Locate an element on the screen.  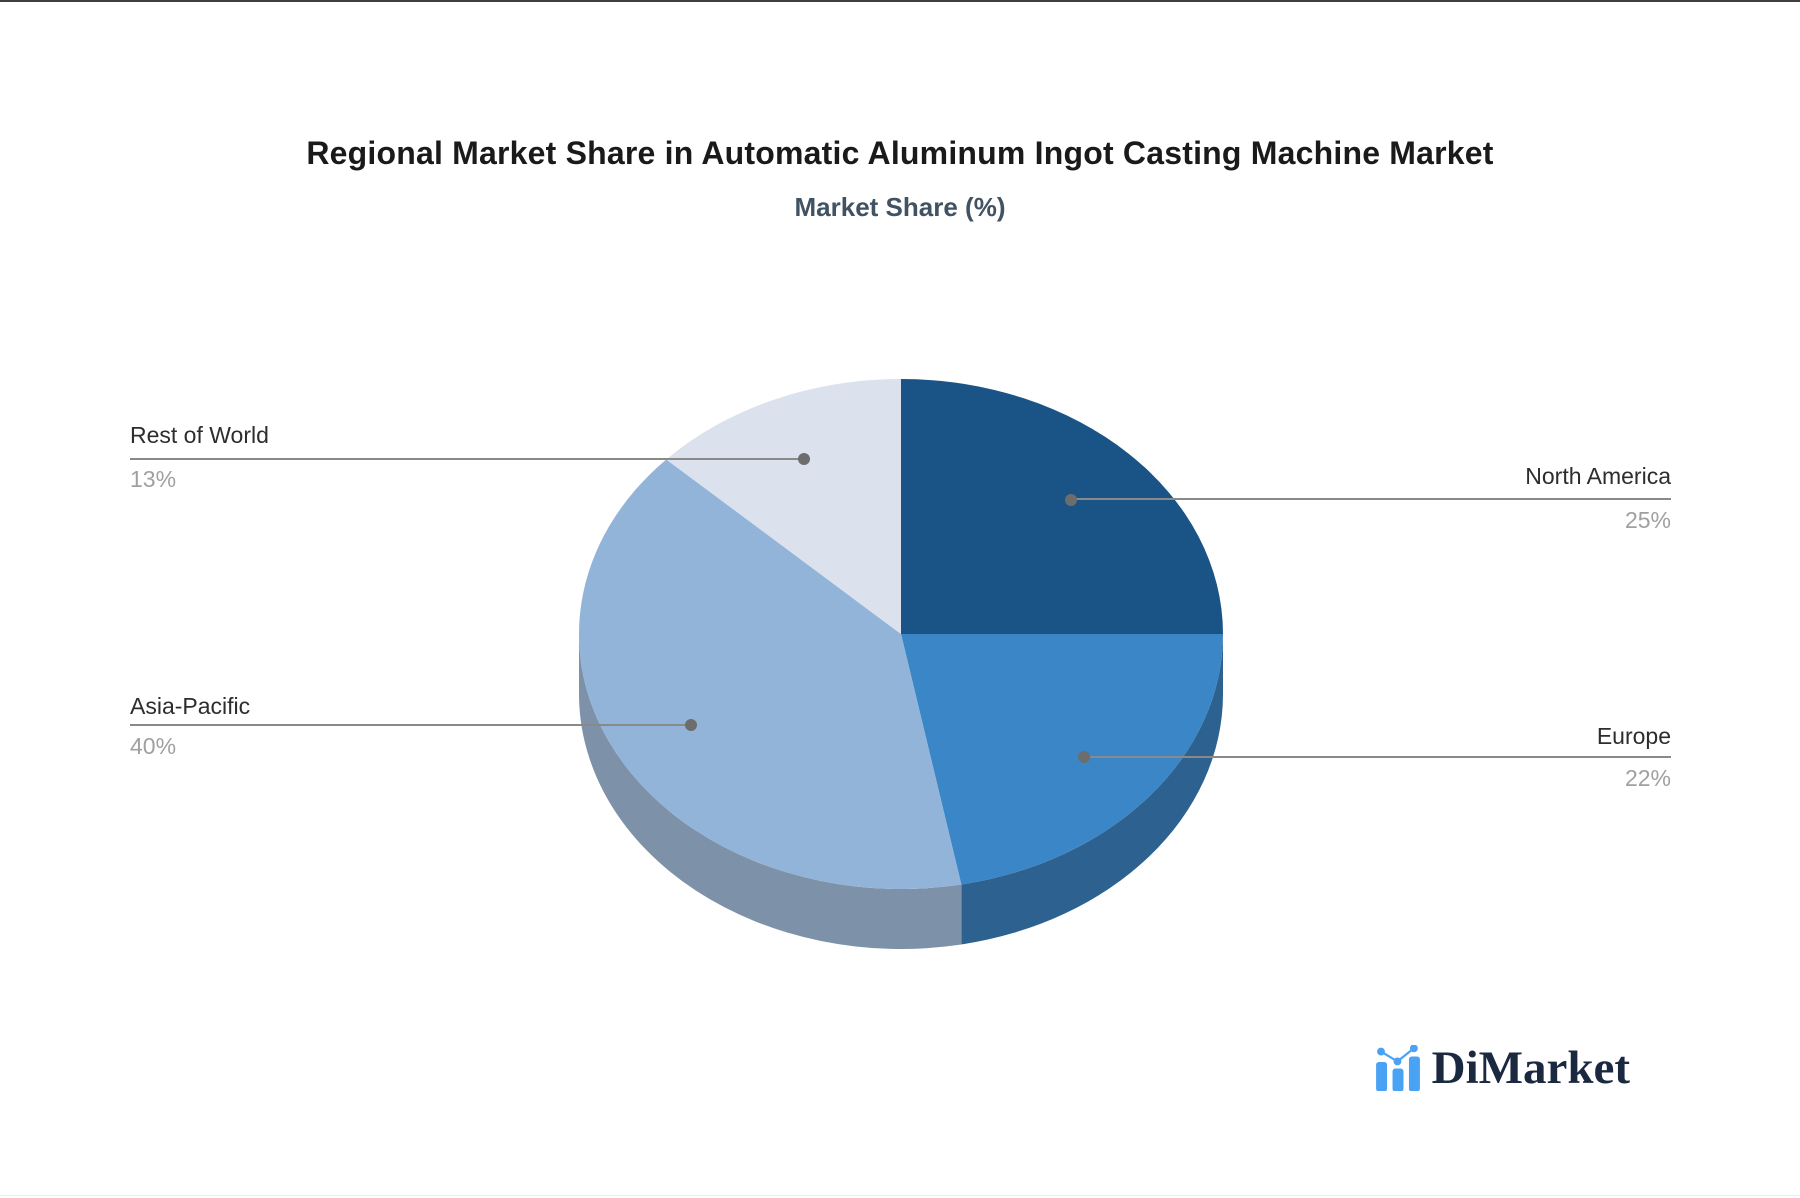
leader-dot-asia-pacific is located at coordinates (691, 725).